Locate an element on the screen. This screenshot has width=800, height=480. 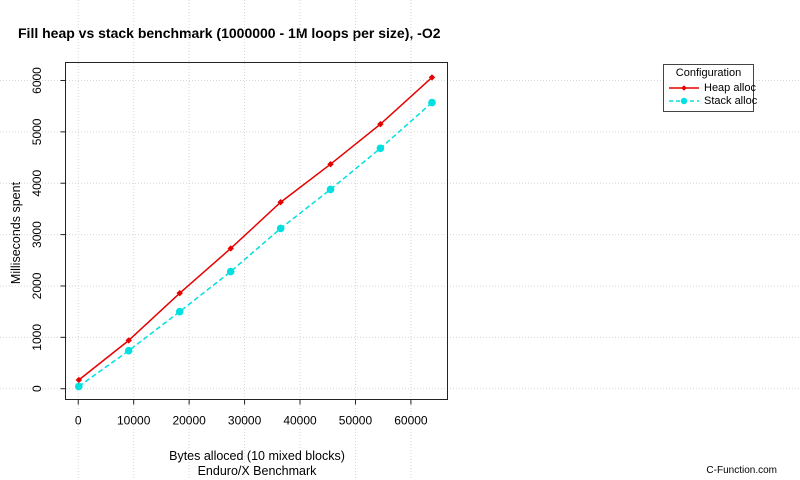
stack-alloc-line-sample-icon is located at coordinates (684, 100).